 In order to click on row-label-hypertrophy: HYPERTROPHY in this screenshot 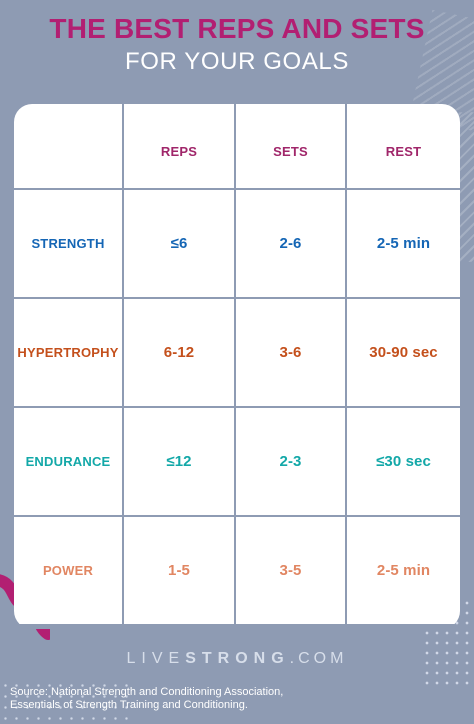, I will do `click(68, 352)`.